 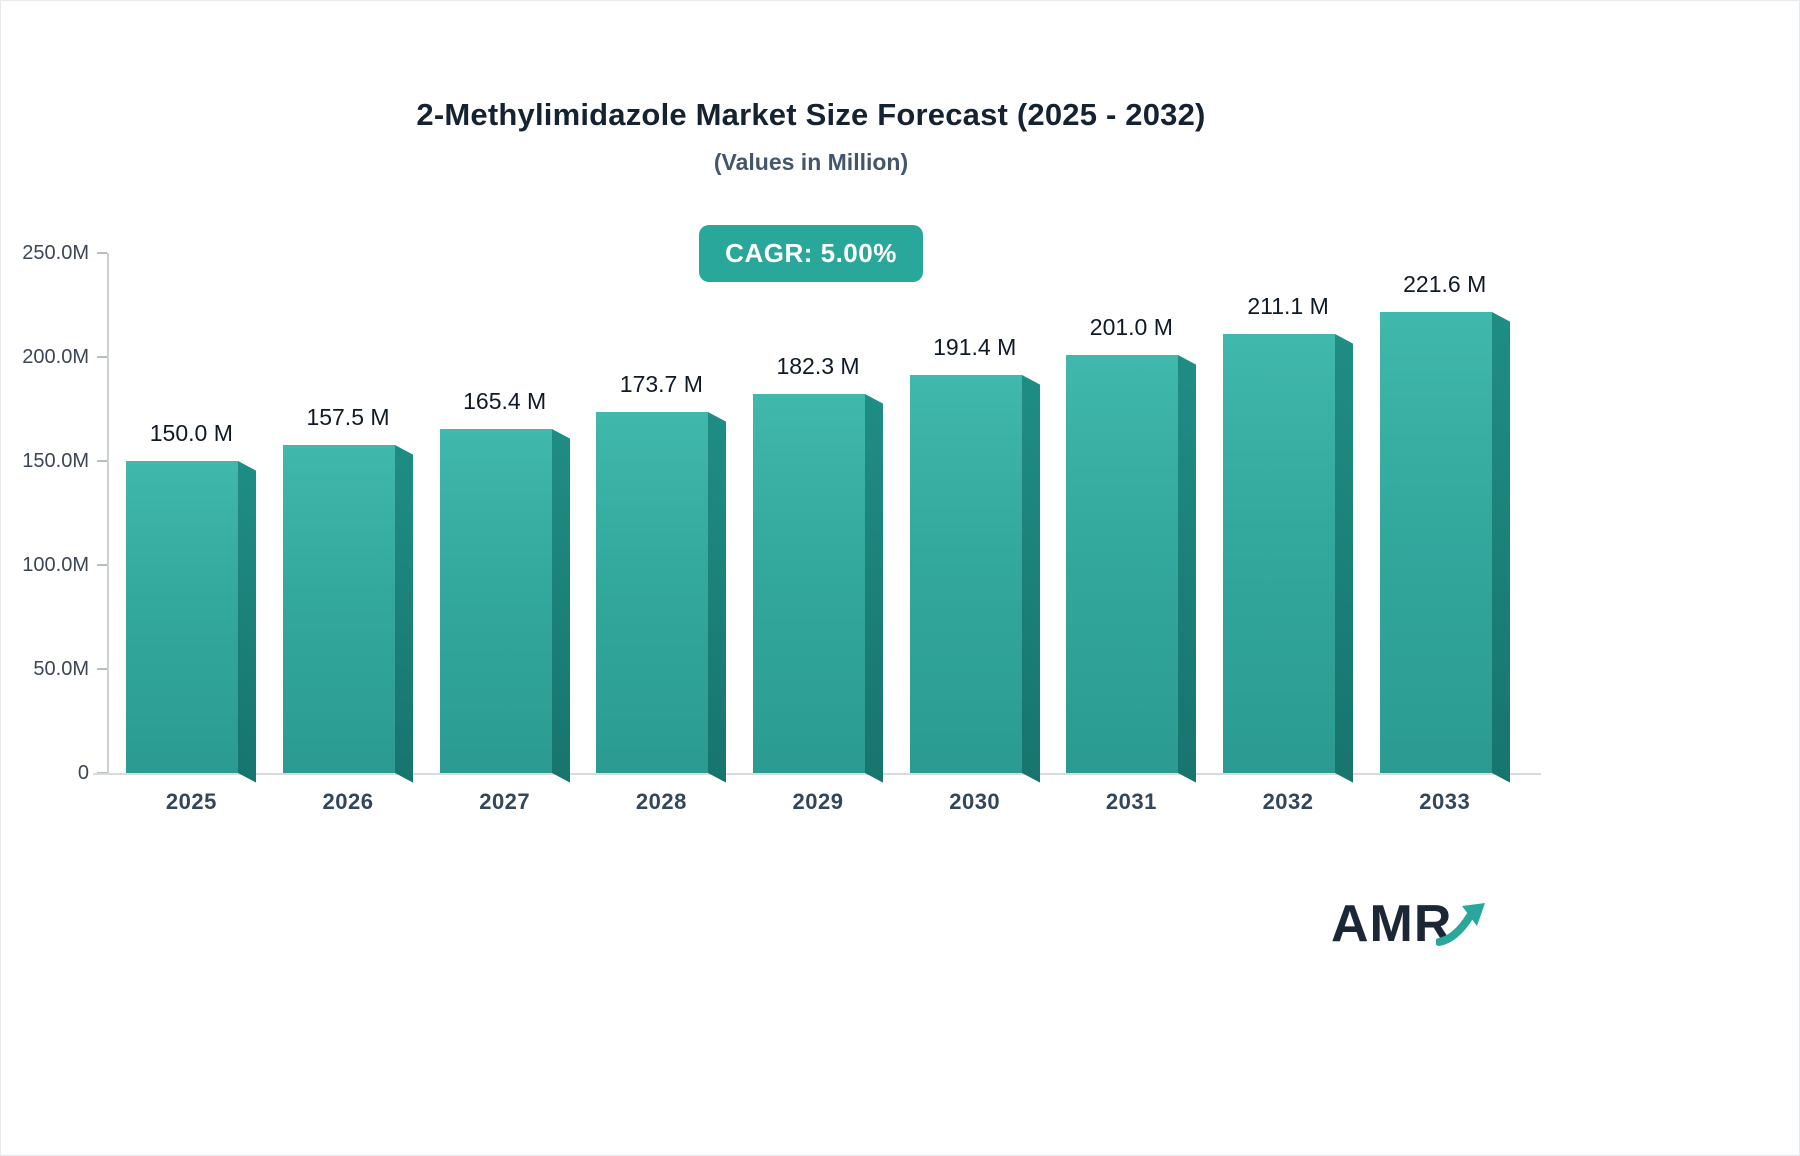 What do you see at coordinates (55, 357) in the screenshot?
I see `y-axis-tick-label: 200.0M` at bounding box center [55, 357].